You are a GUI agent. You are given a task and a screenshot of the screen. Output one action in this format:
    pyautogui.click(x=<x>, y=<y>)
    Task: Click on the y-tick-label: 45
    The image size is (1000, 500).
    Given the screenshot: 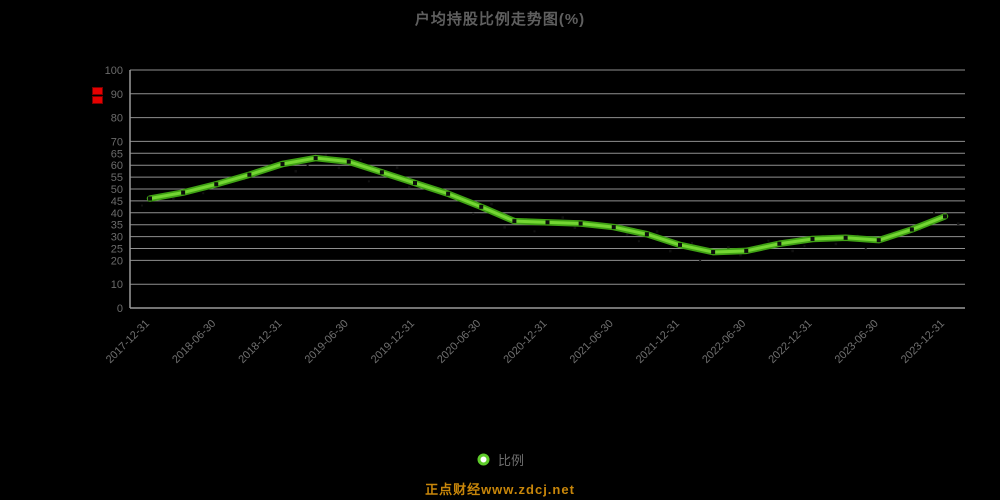 What is the action you would take?
    pyautogui.click(x=117, y=202)
    